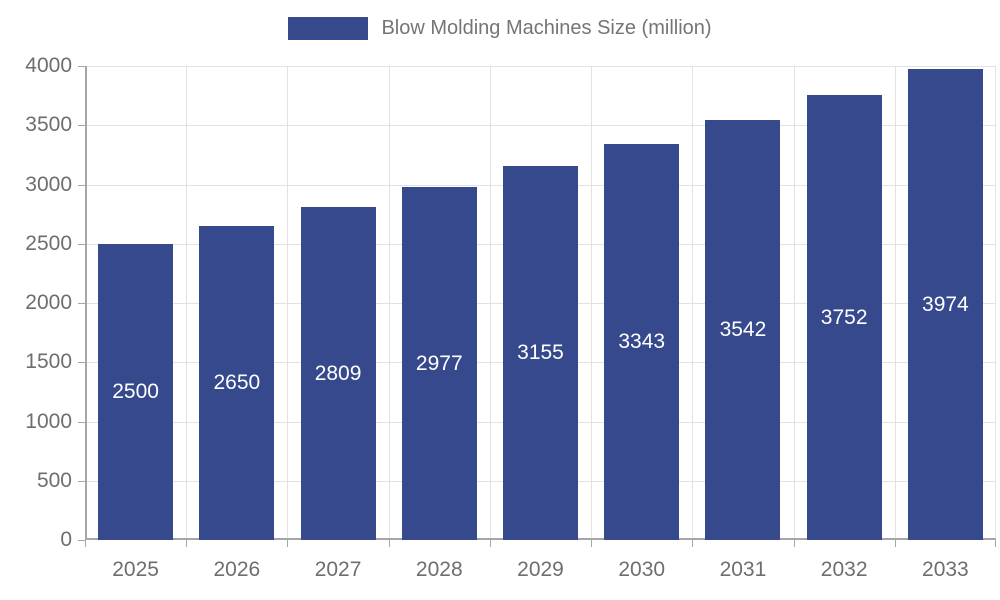 The width and height of the screenshot is (1000, 600). I want to click on bar-value-label: 3974, so click(945, 304).